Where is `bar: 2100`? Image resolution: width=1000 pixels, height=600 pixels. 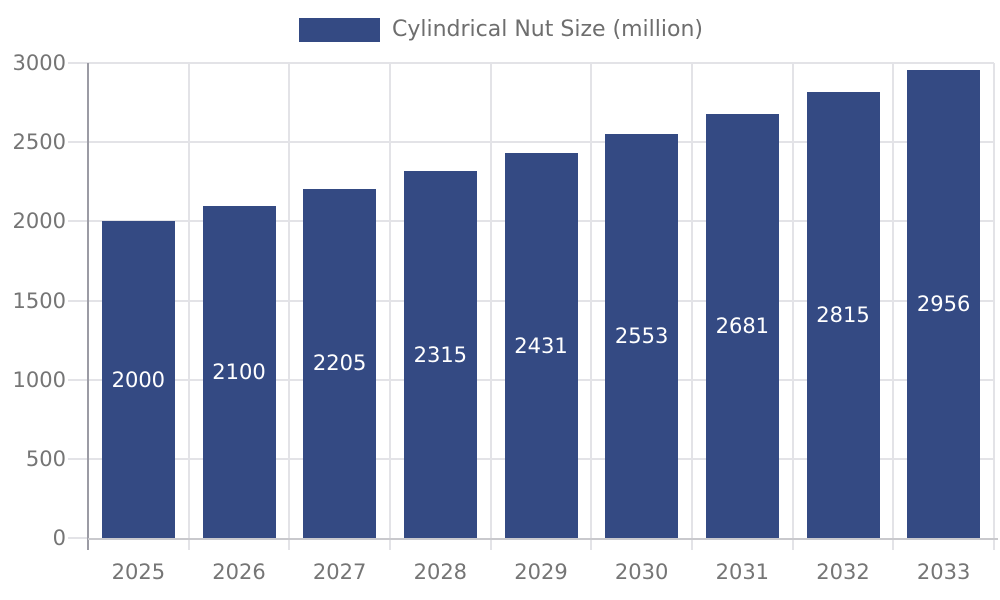
bar: 2100 is located at coordinates (239, 371).